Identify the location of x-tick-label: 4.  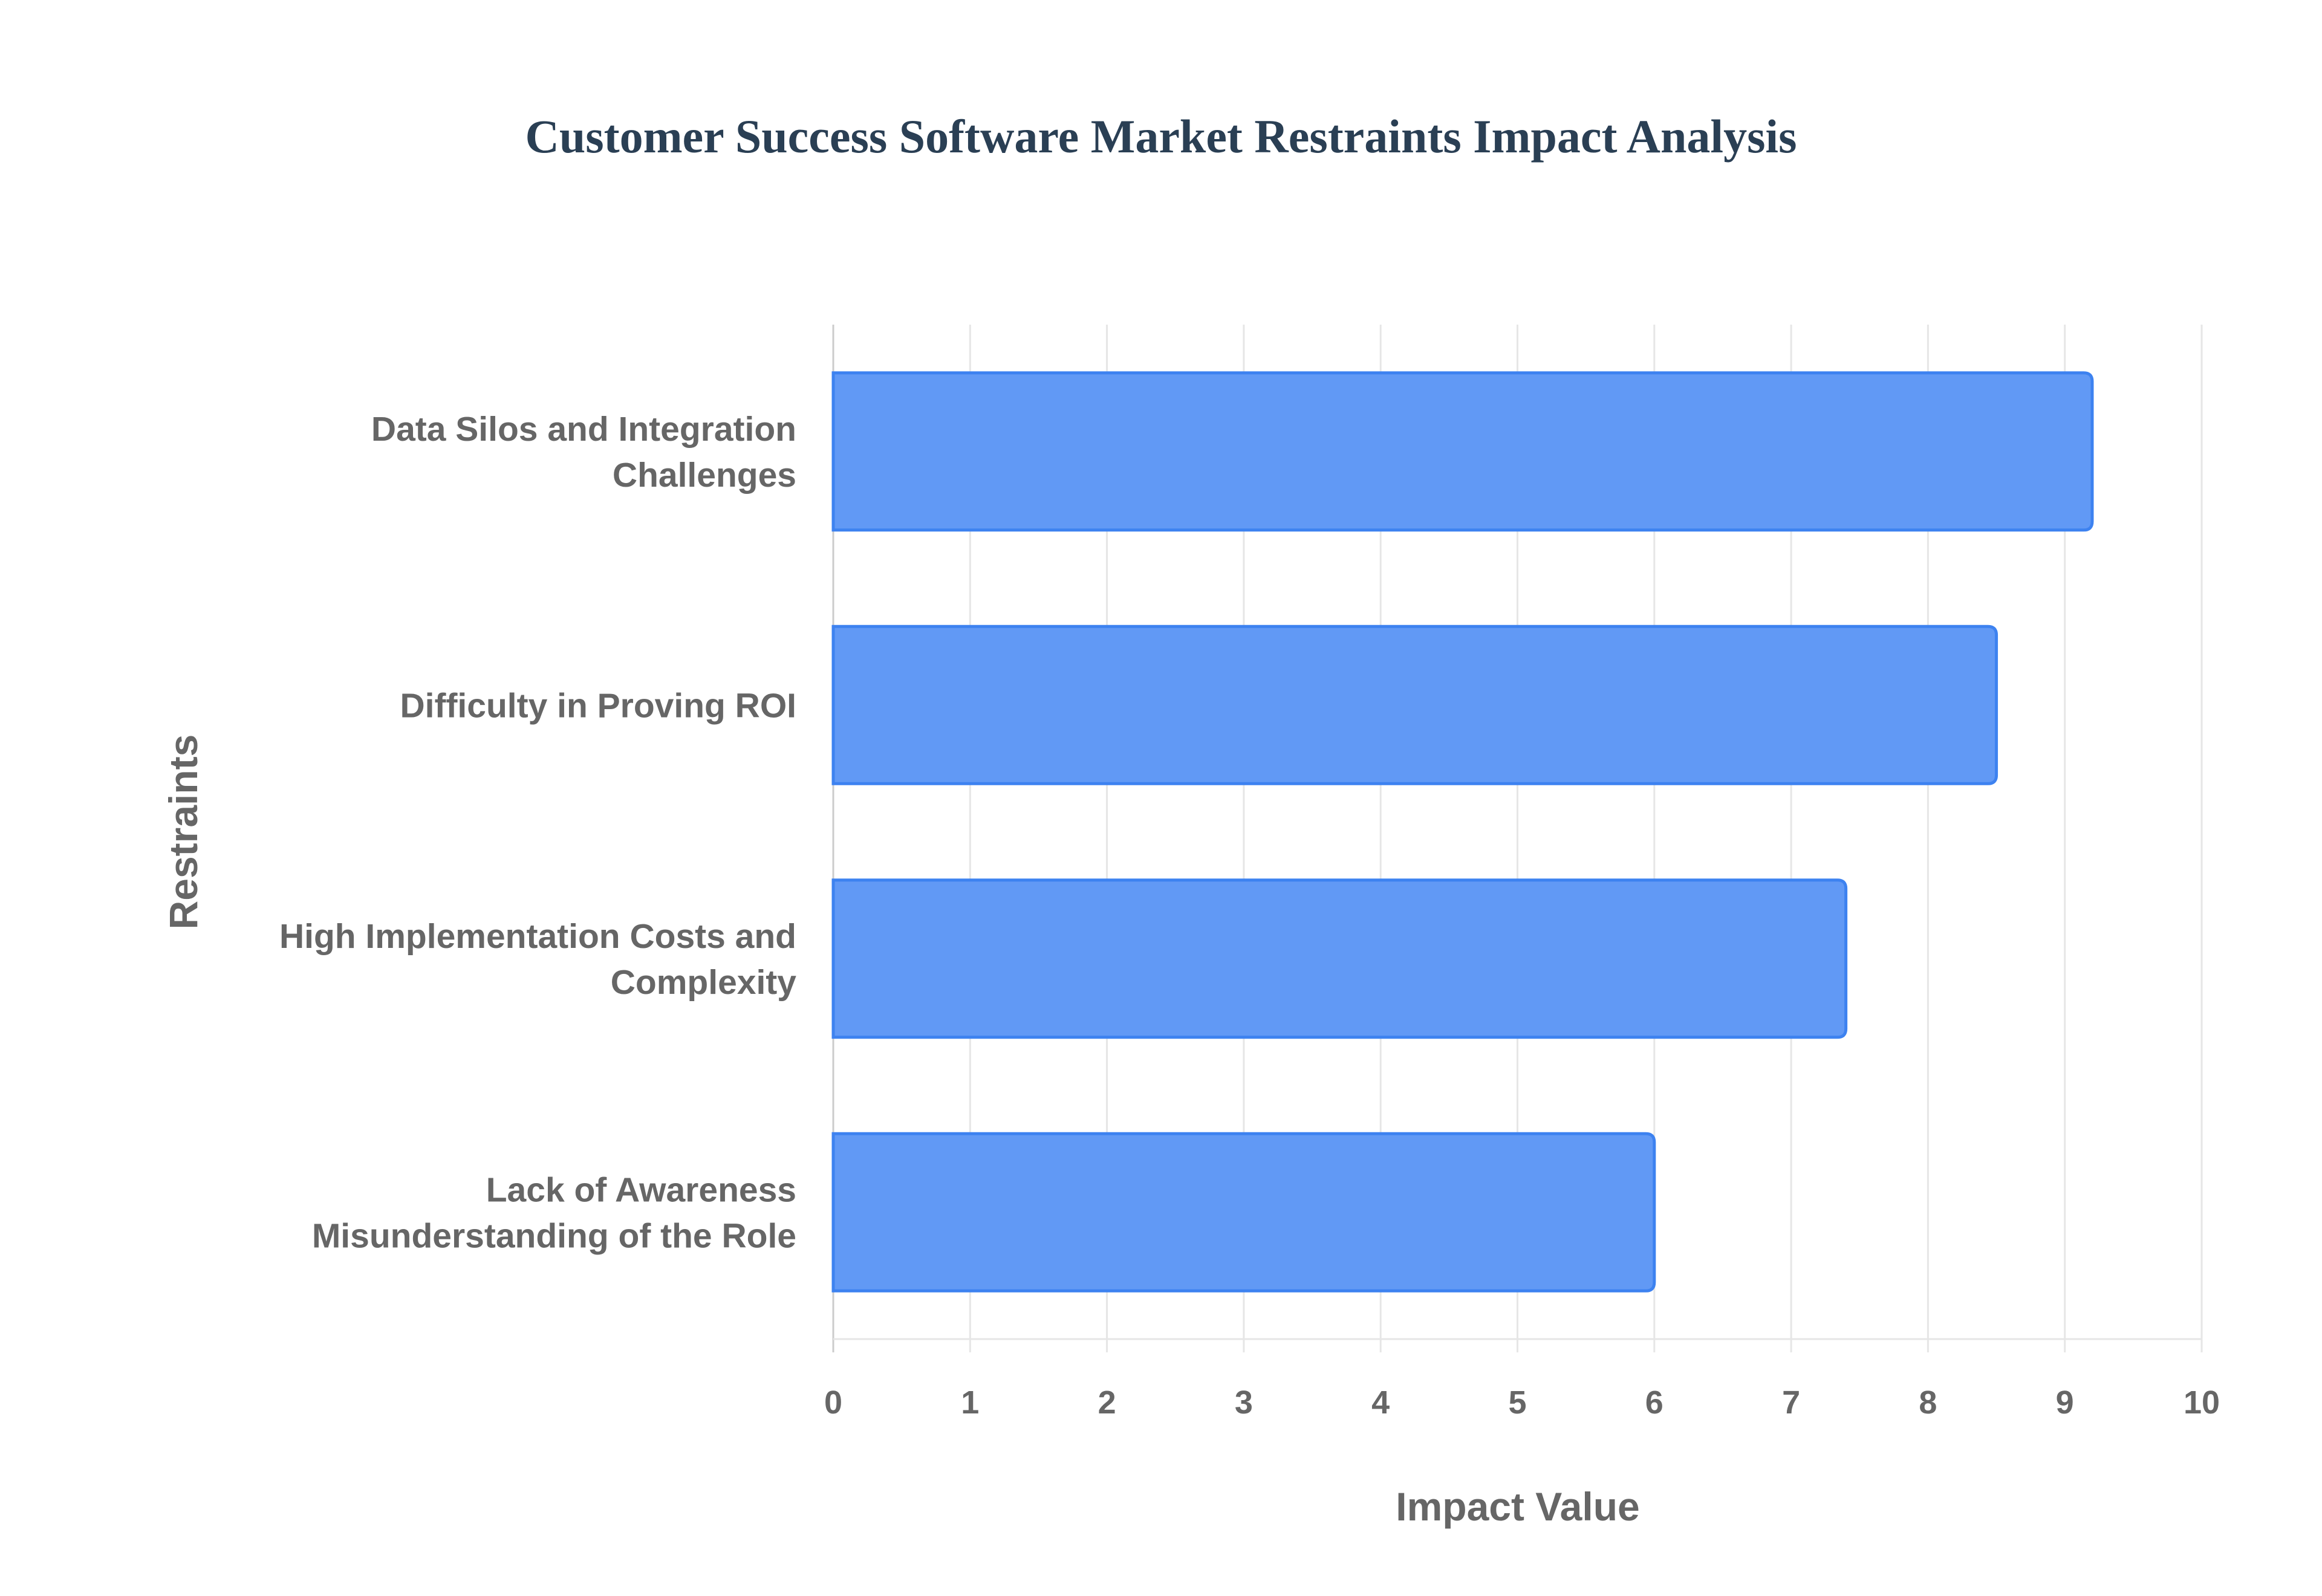
(1380, 1402).